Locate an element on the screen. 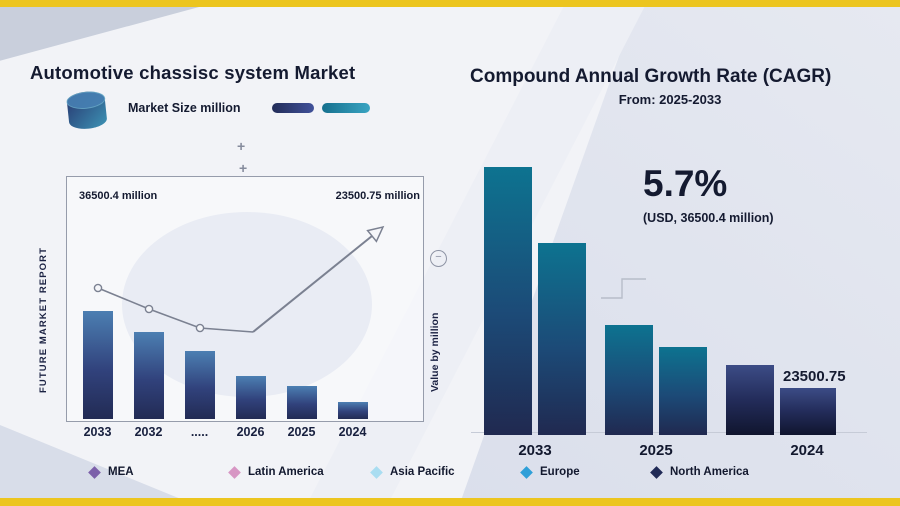  future-market-report-axis-label: FUTURE MARKET REPORT is located at coordinates (43, 320).